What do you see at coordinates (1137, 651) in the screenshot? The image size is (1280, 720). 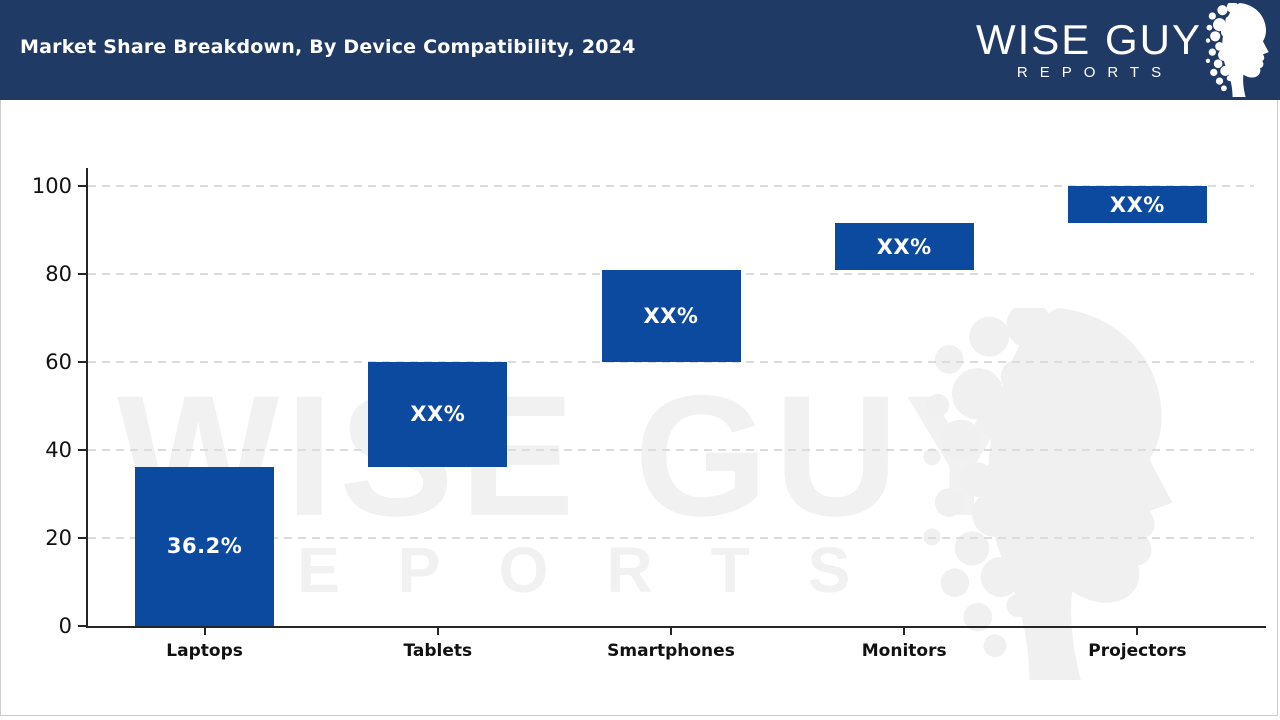 I see `x-axis-label-projectors: Projectors` at bounding box center [1137, 651].